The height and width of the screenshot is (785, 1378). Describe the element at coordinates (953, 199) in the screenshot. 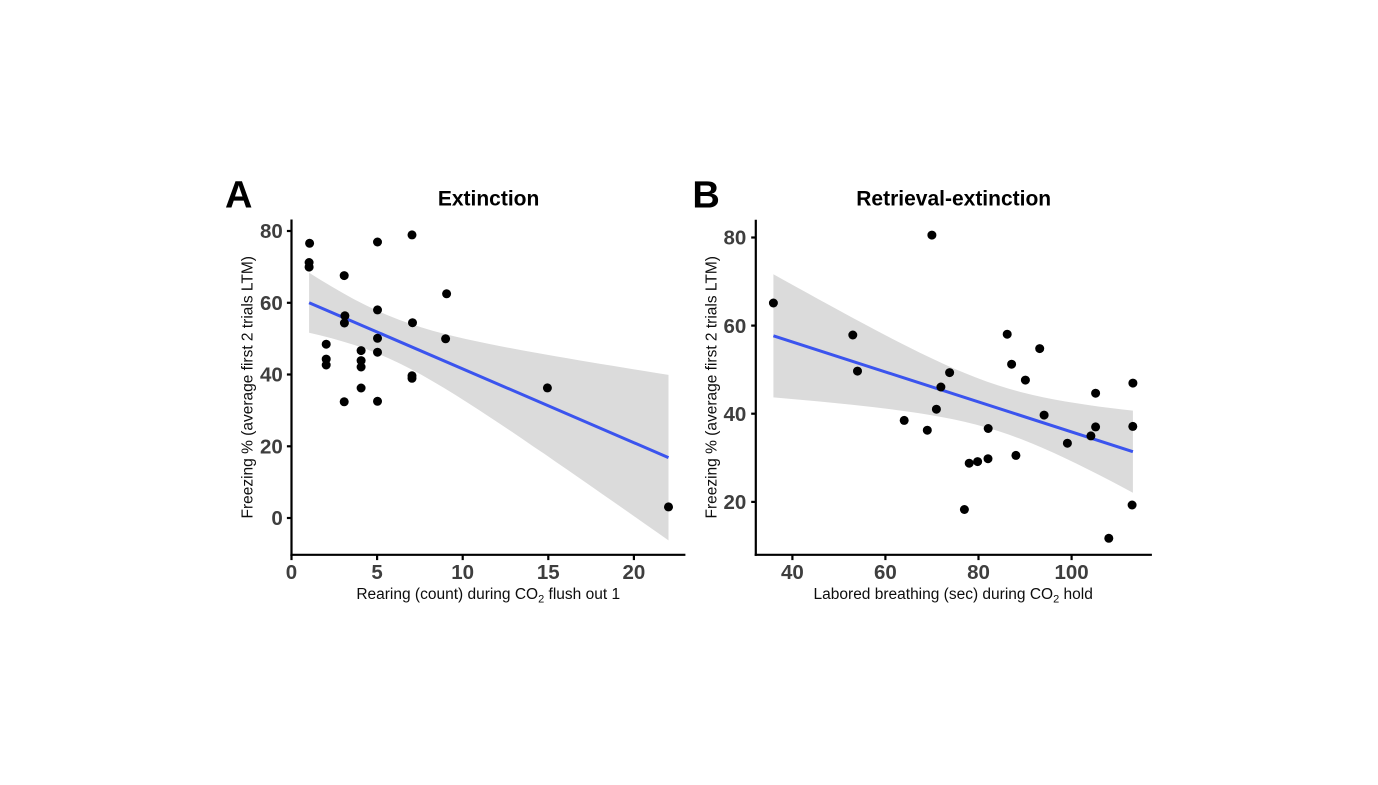

I see `svg-text: Retrieval-extinction` at that location.